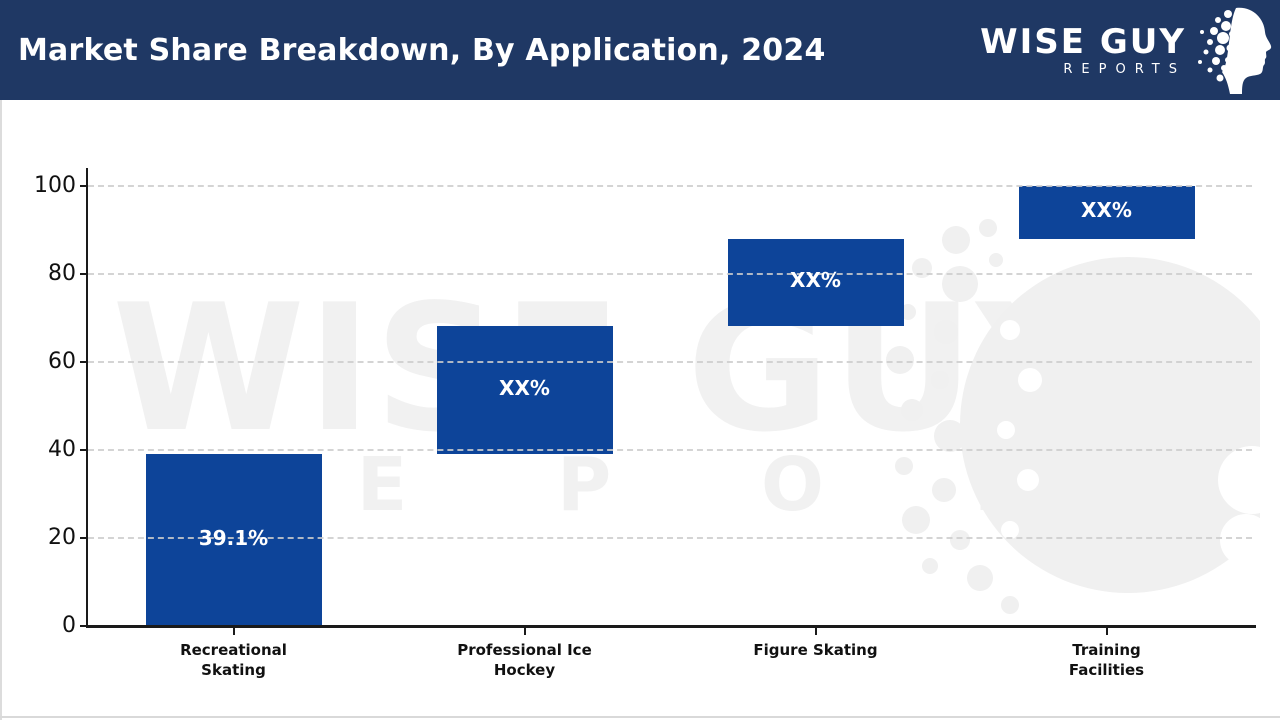 Image resolution: width=1280 pixels, height=720 pixels. Describe the element at coordinates (69, 625) in the screenshot. I see `y-tick-label: 0` at that location.